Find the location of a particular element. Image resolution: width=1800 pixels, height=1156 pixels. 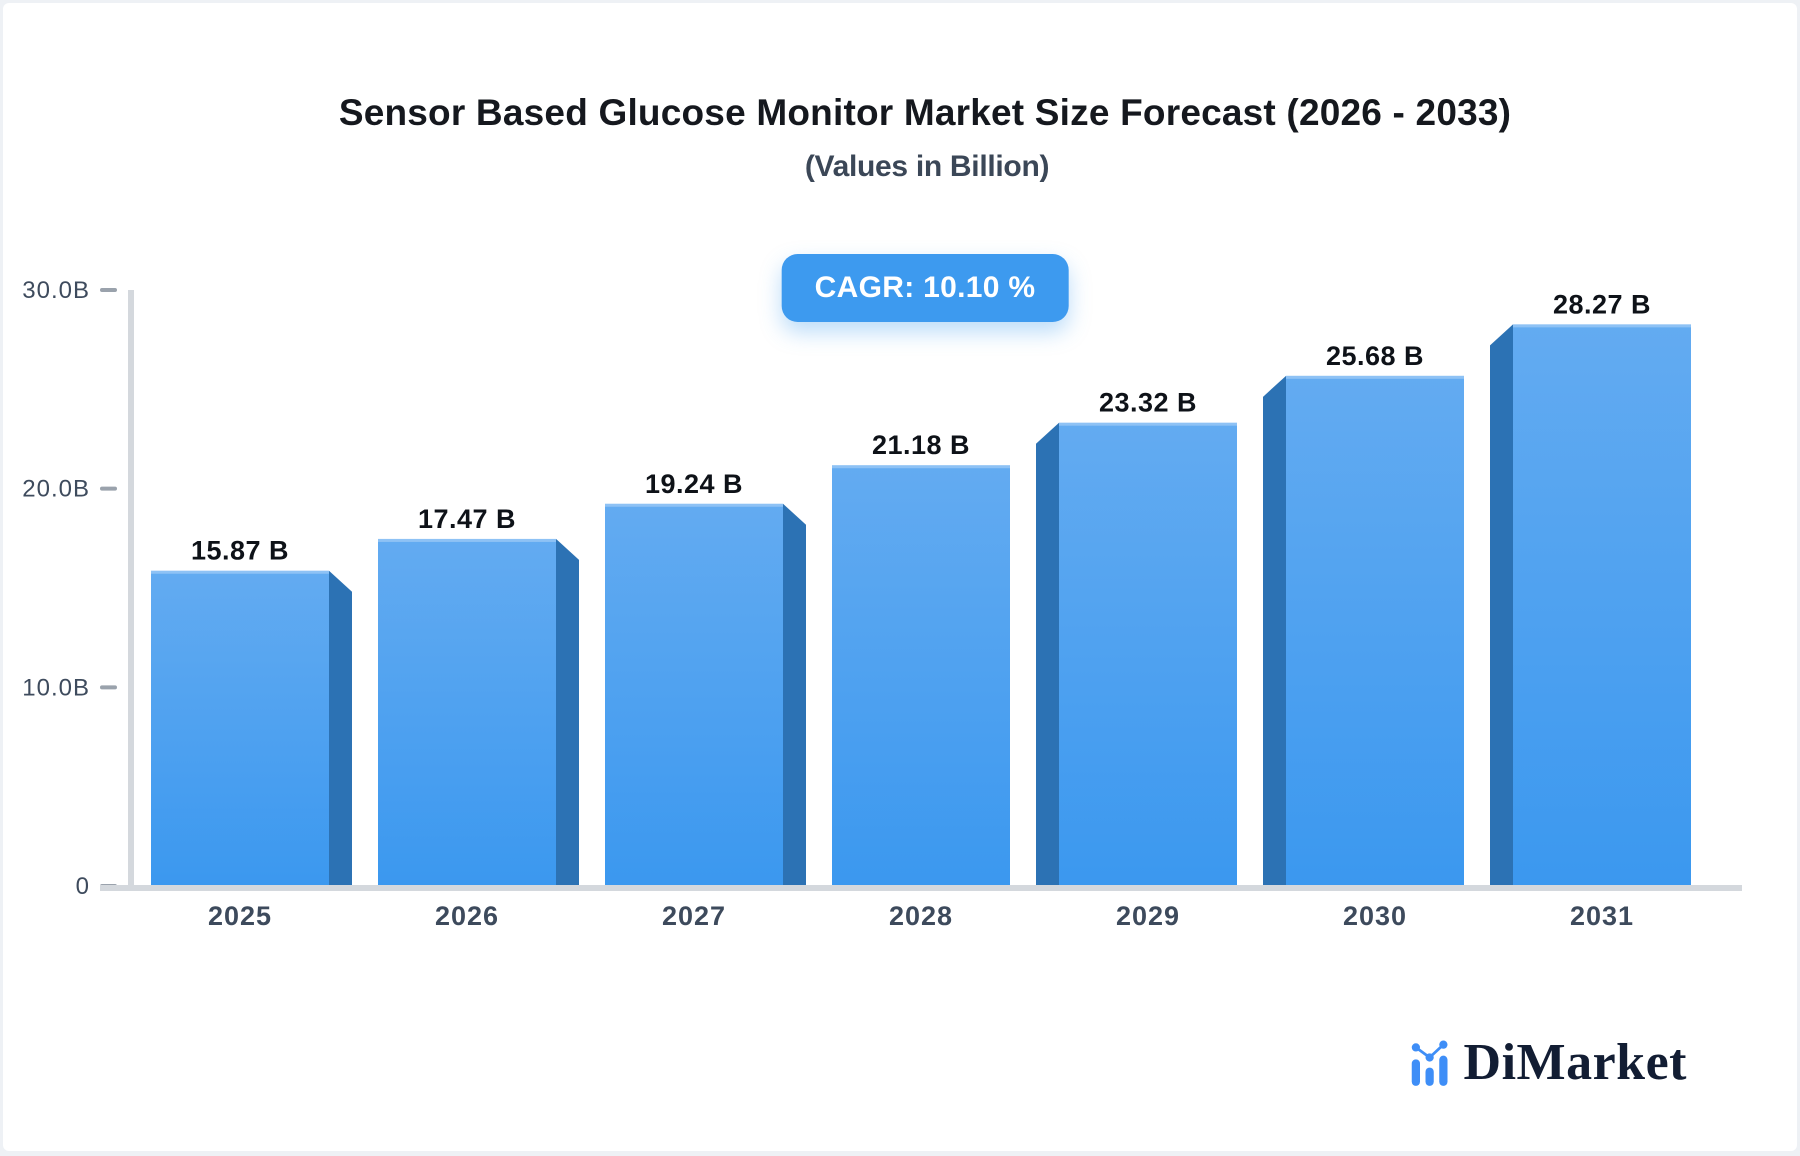

bar-side-2030 is located at coordinates (1274, 630).